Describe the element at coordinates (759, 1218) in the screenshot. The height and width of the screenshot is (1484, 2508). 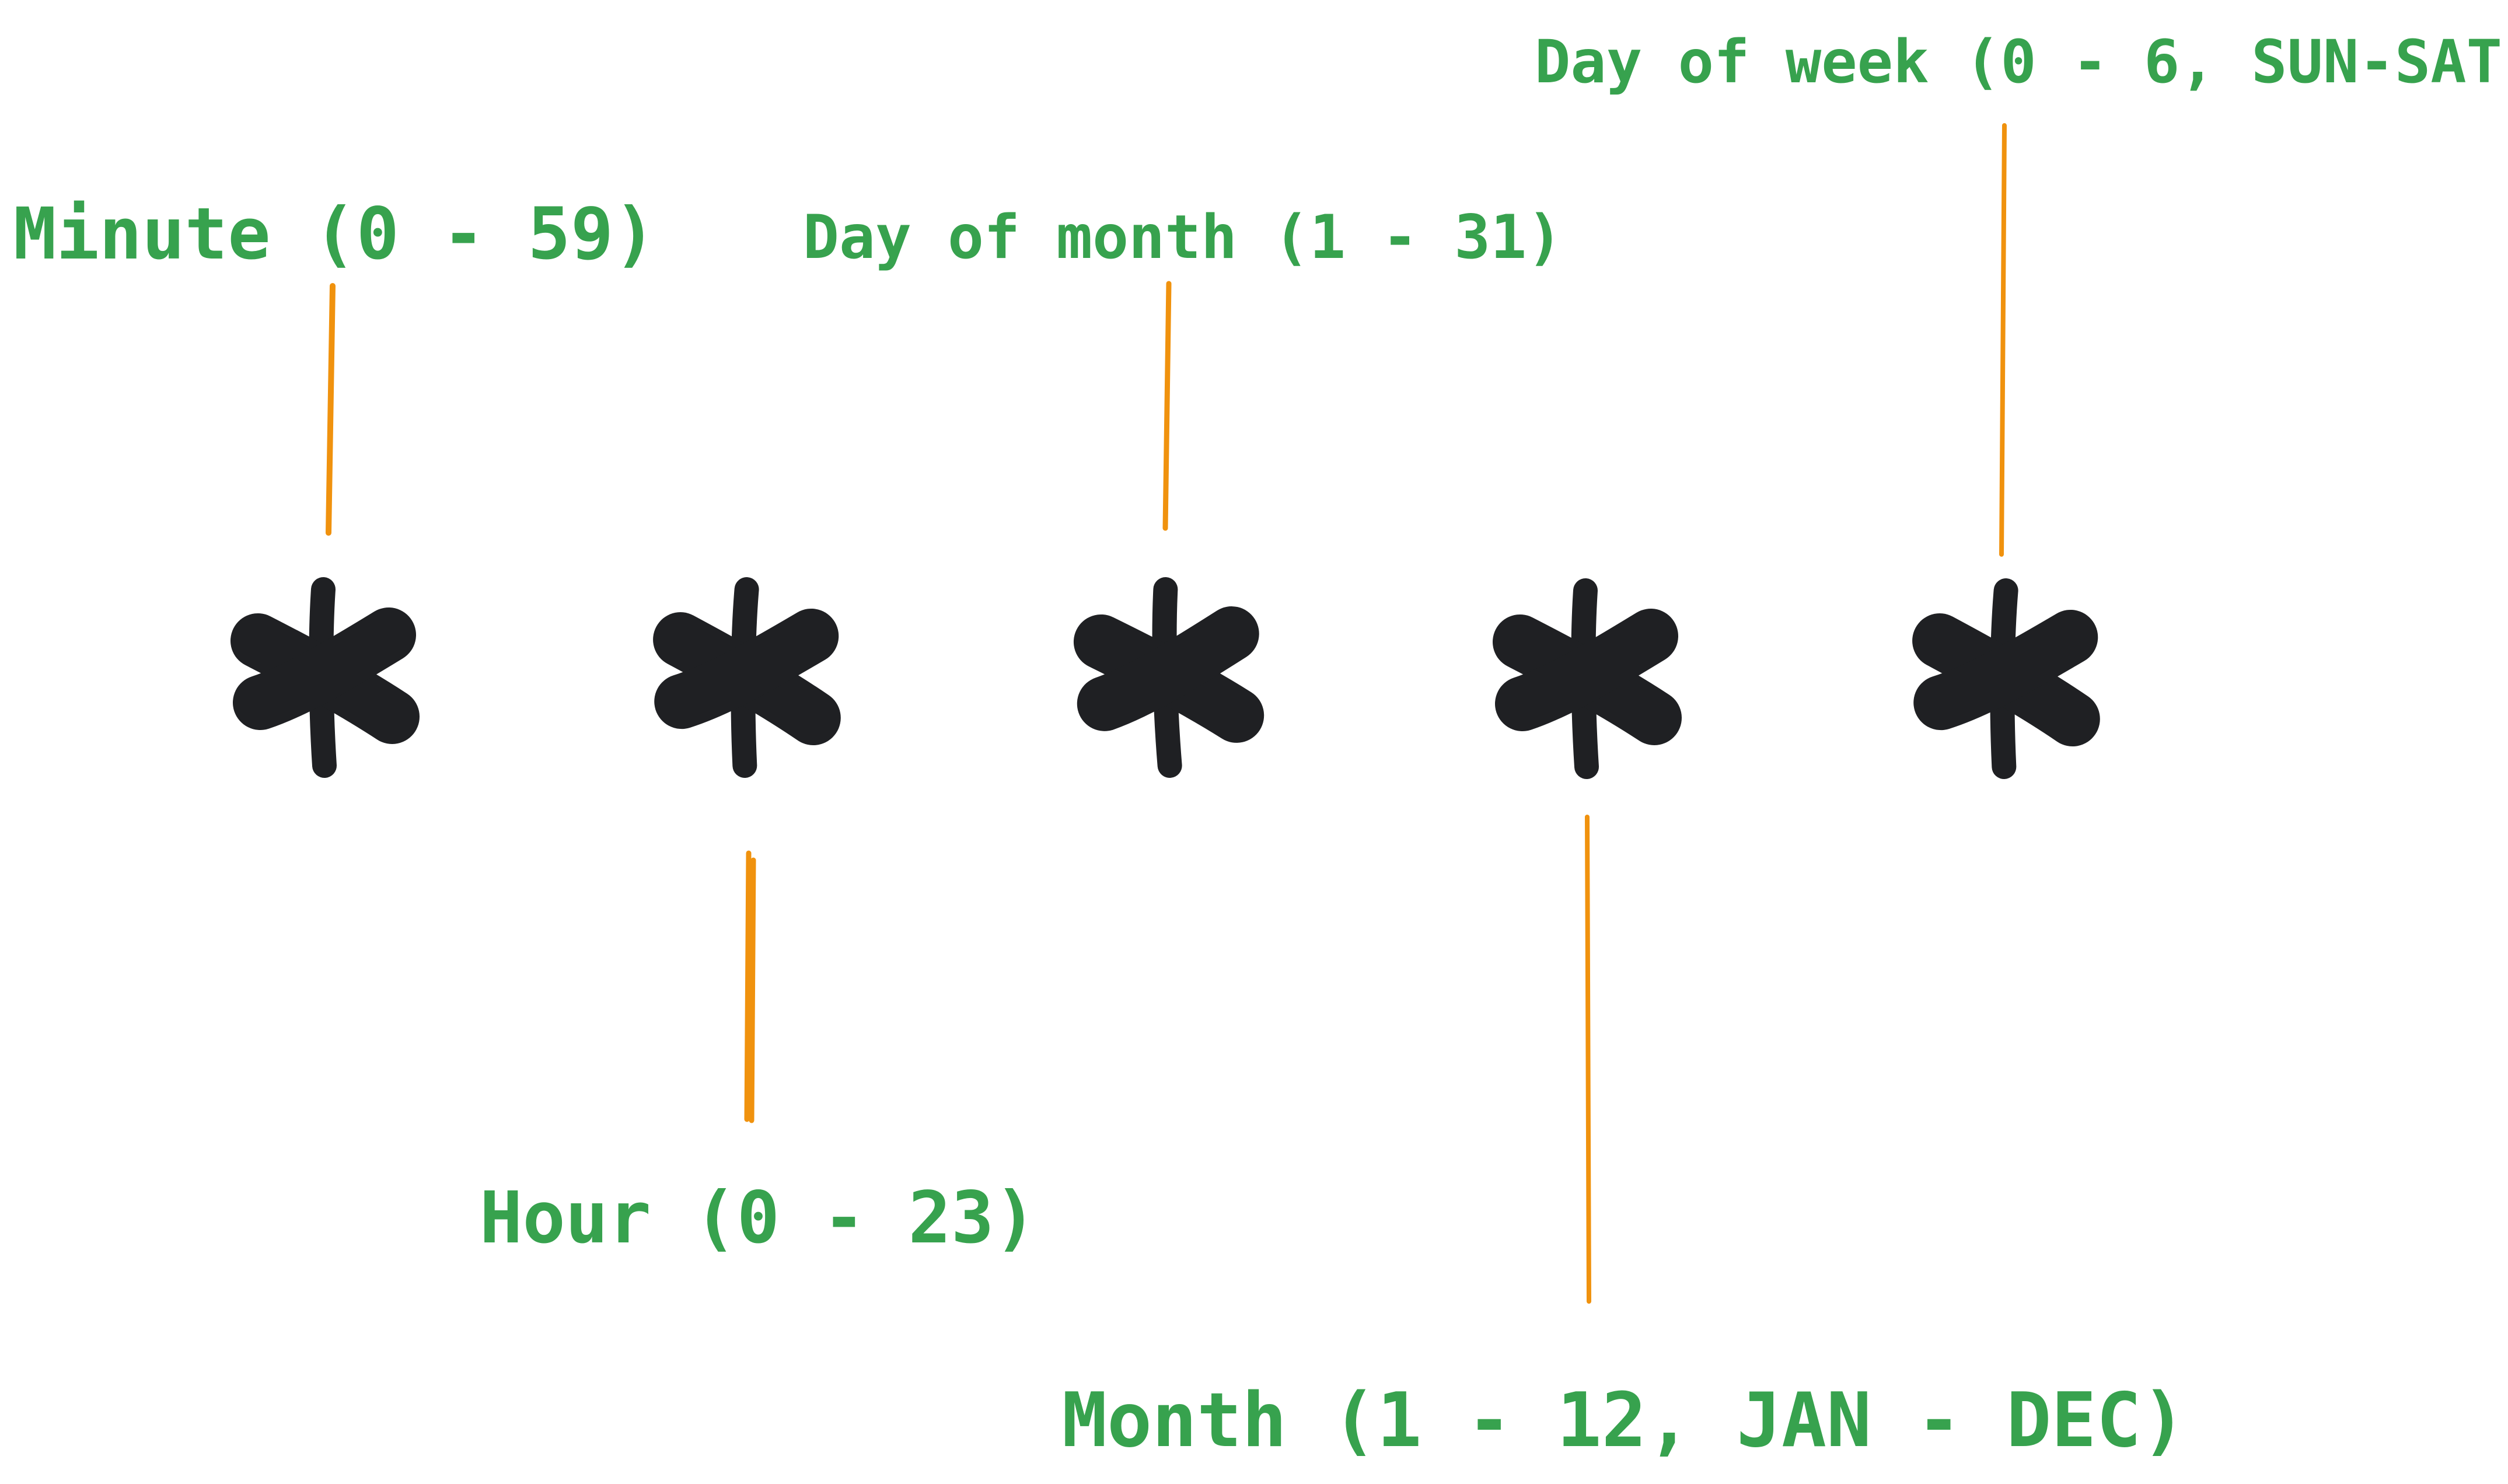
I see `label-hour: Hour (0 - 23)` at that location.